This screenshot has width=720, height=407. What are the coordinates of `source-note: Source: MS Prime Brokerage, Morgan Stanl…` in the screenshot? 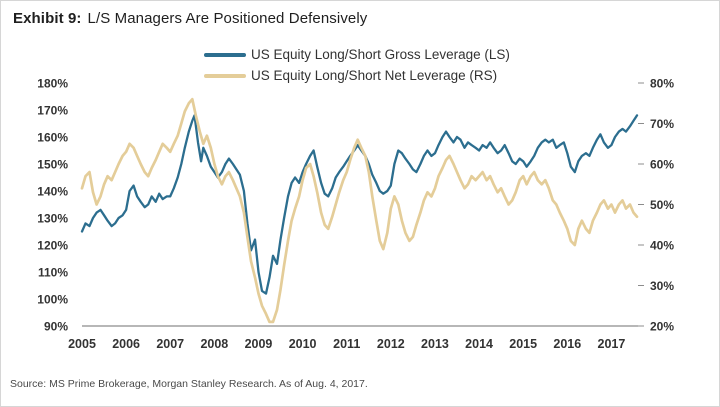 It's located at (189, 384).